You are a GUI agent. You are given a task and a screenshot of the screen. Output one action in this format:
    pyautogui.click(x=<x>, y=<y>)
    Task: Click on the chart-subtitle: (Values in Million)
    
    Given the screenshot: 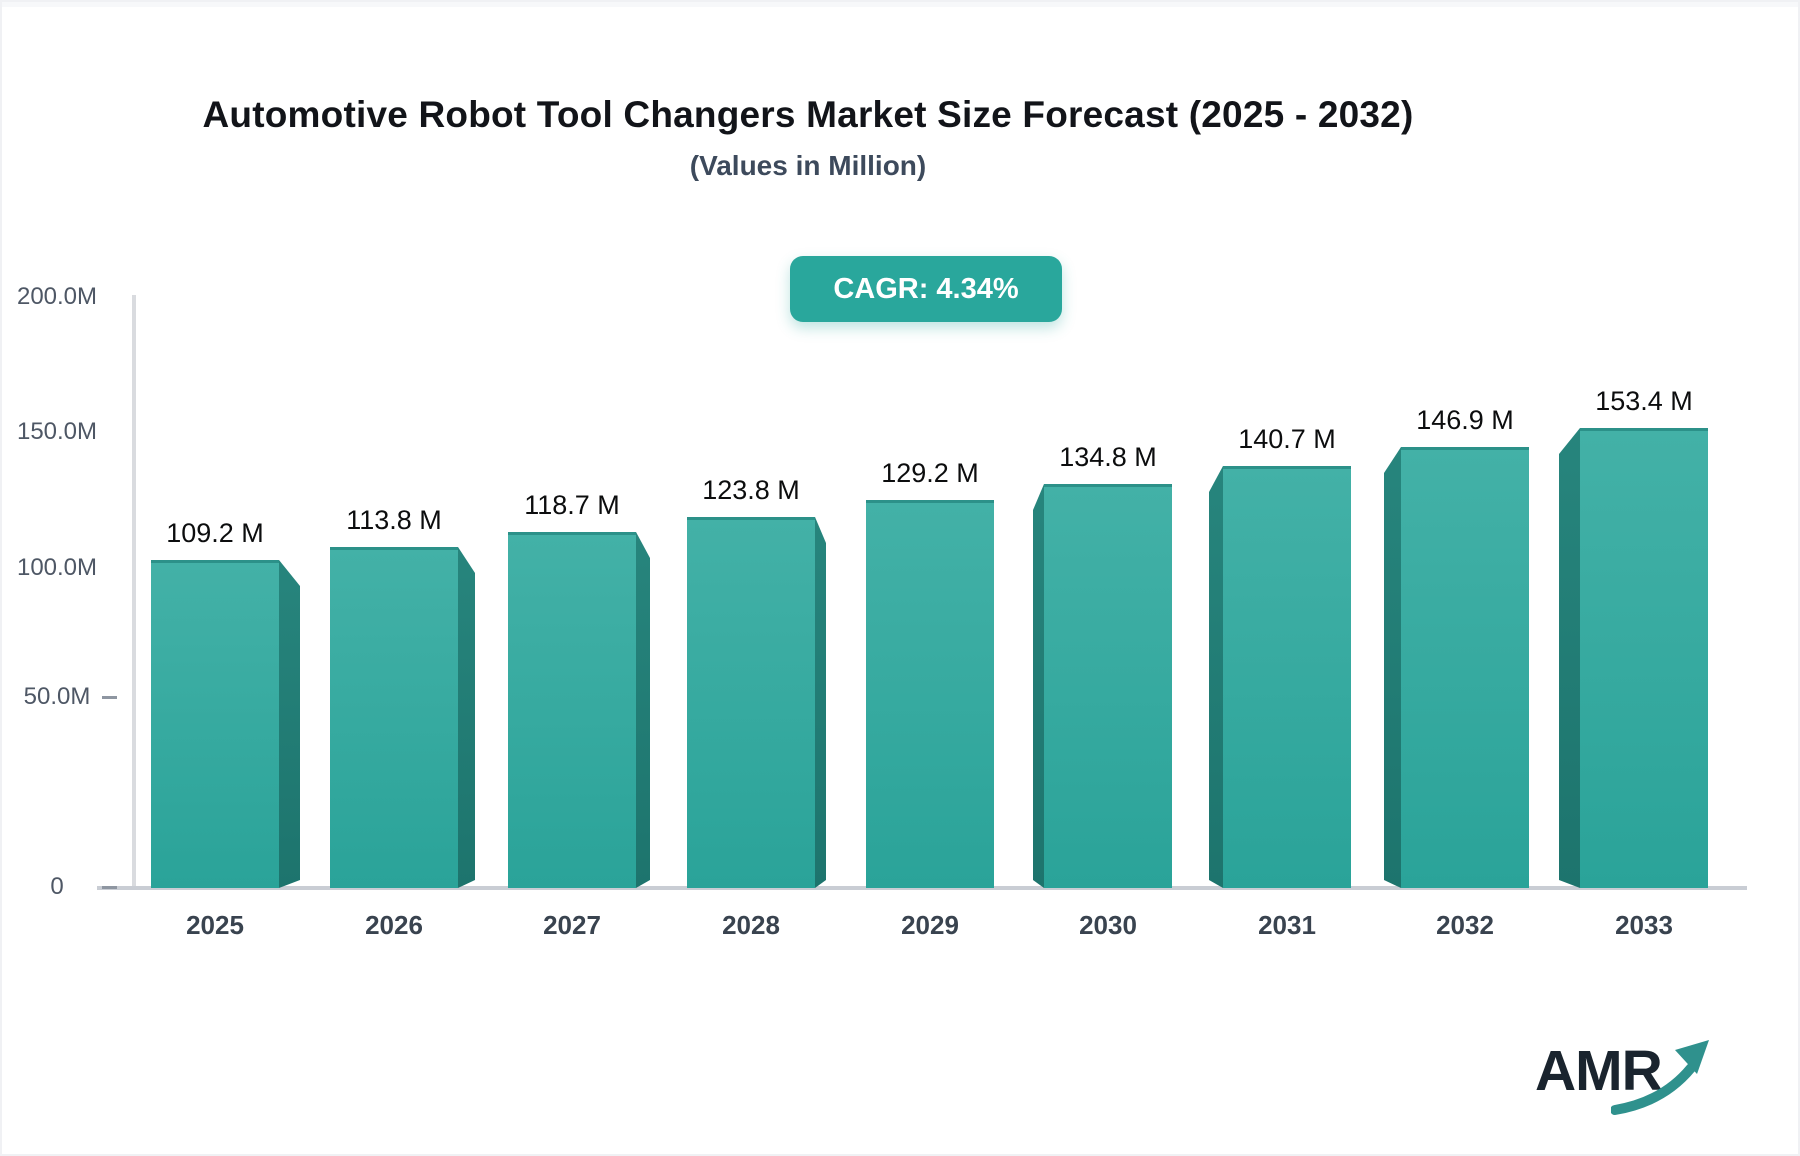 What is the action you would take?
    pyautogui.click(x=808, y=165)
    